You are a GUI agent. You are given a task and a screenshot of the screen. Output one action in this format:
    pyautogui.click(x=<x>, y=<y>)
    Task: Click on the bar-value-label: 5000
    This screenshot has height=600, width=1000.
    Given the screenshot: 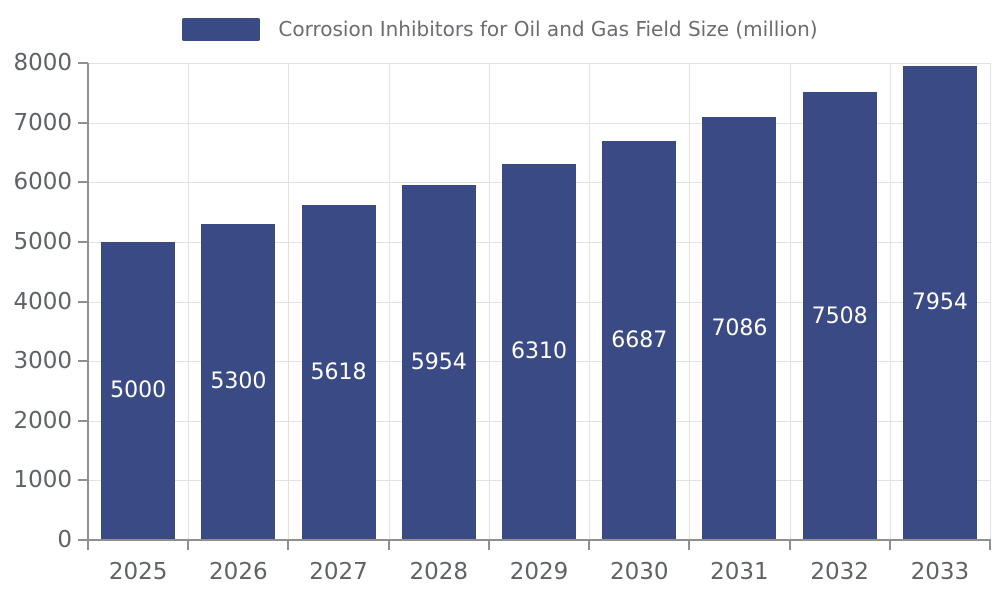 What is the action you would take?
    pyautogui.click(x=138, y=391)
    